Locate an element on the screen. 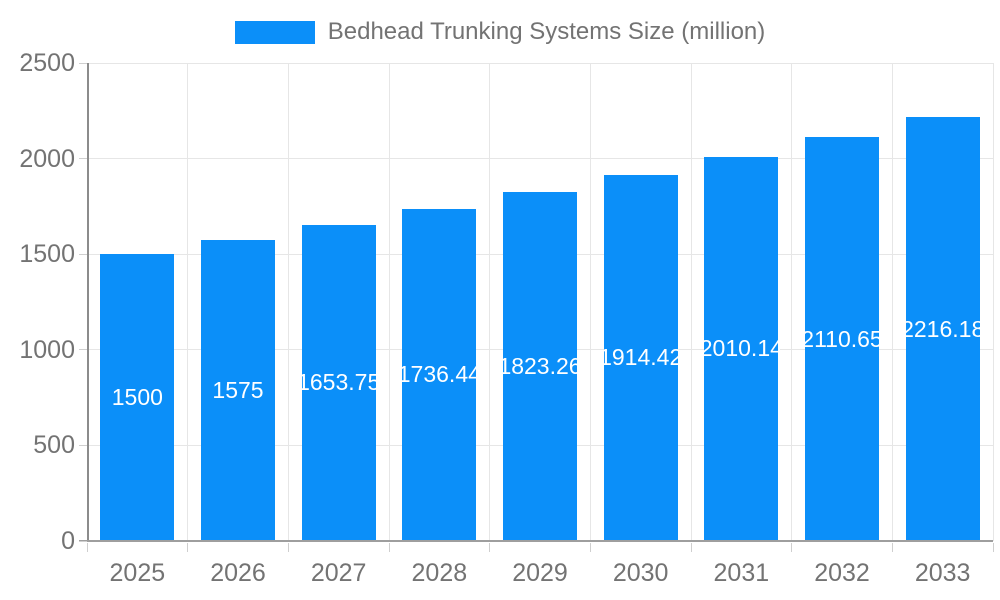  y-axis-line is located at coordinates (88, 302).